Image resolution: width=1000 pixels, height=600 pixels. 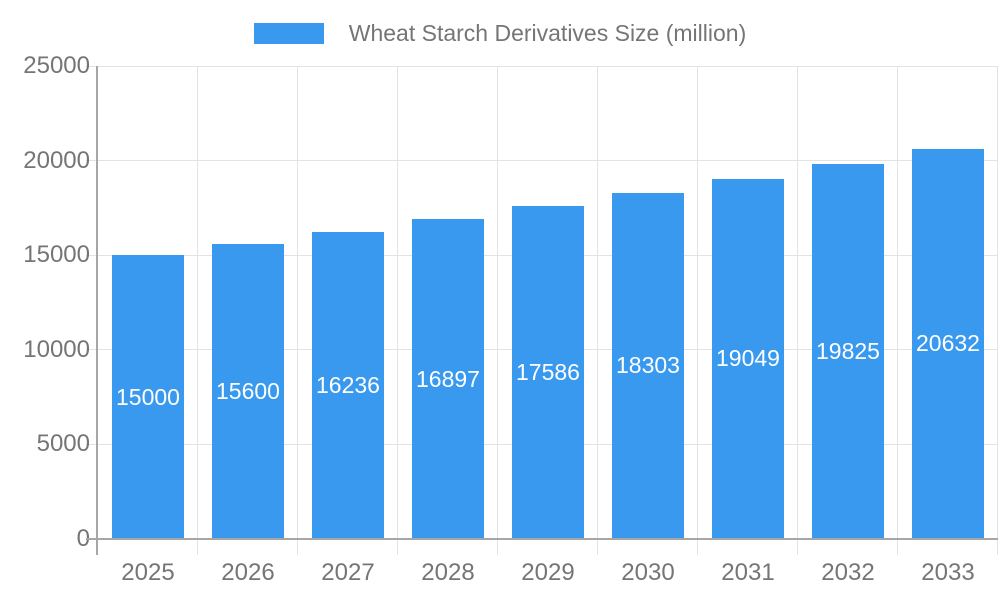 I want to click on y-axis-tick-label: 5000, so click(x=63, y=444).